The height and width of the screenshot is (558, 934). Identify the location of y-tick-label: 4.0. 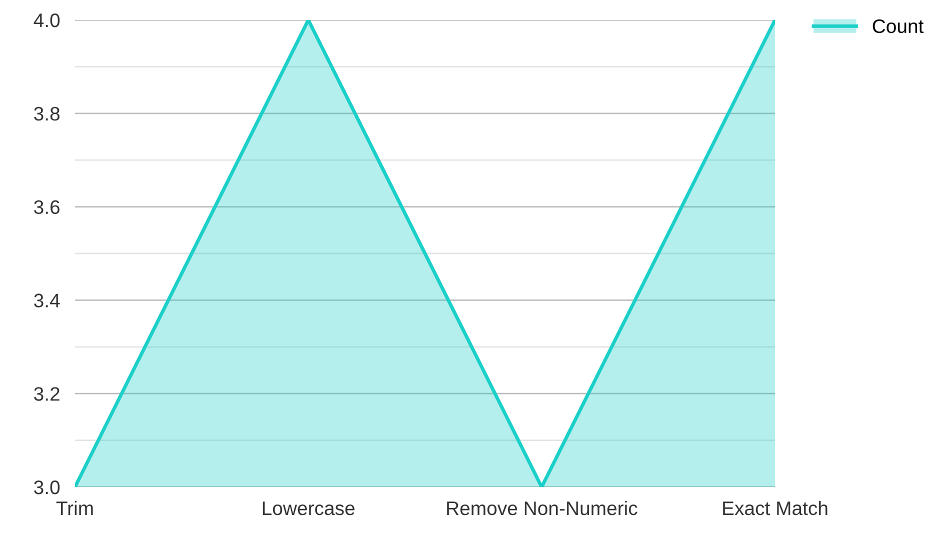
(47, 20).